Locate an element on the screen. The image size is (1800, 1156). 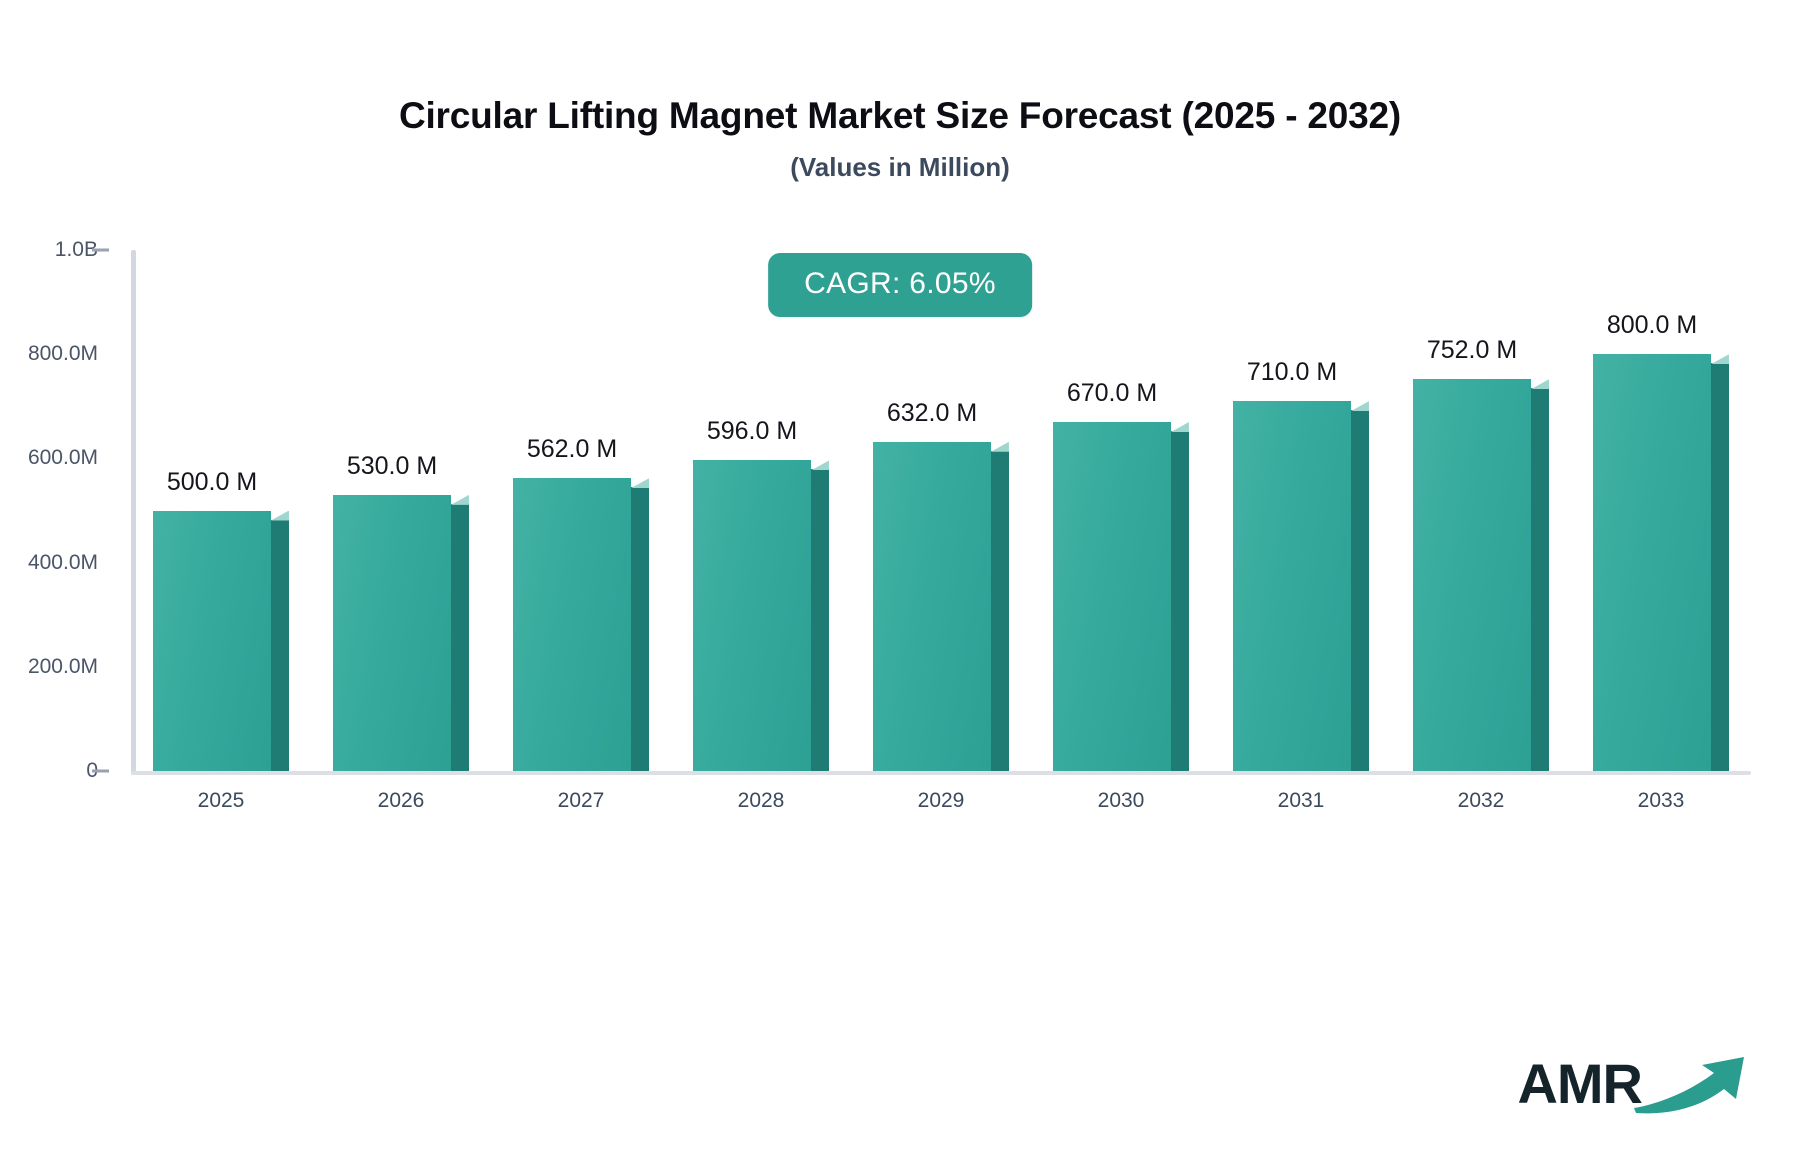
bar-column: 562.0 M is located at coordinates (581, 510).